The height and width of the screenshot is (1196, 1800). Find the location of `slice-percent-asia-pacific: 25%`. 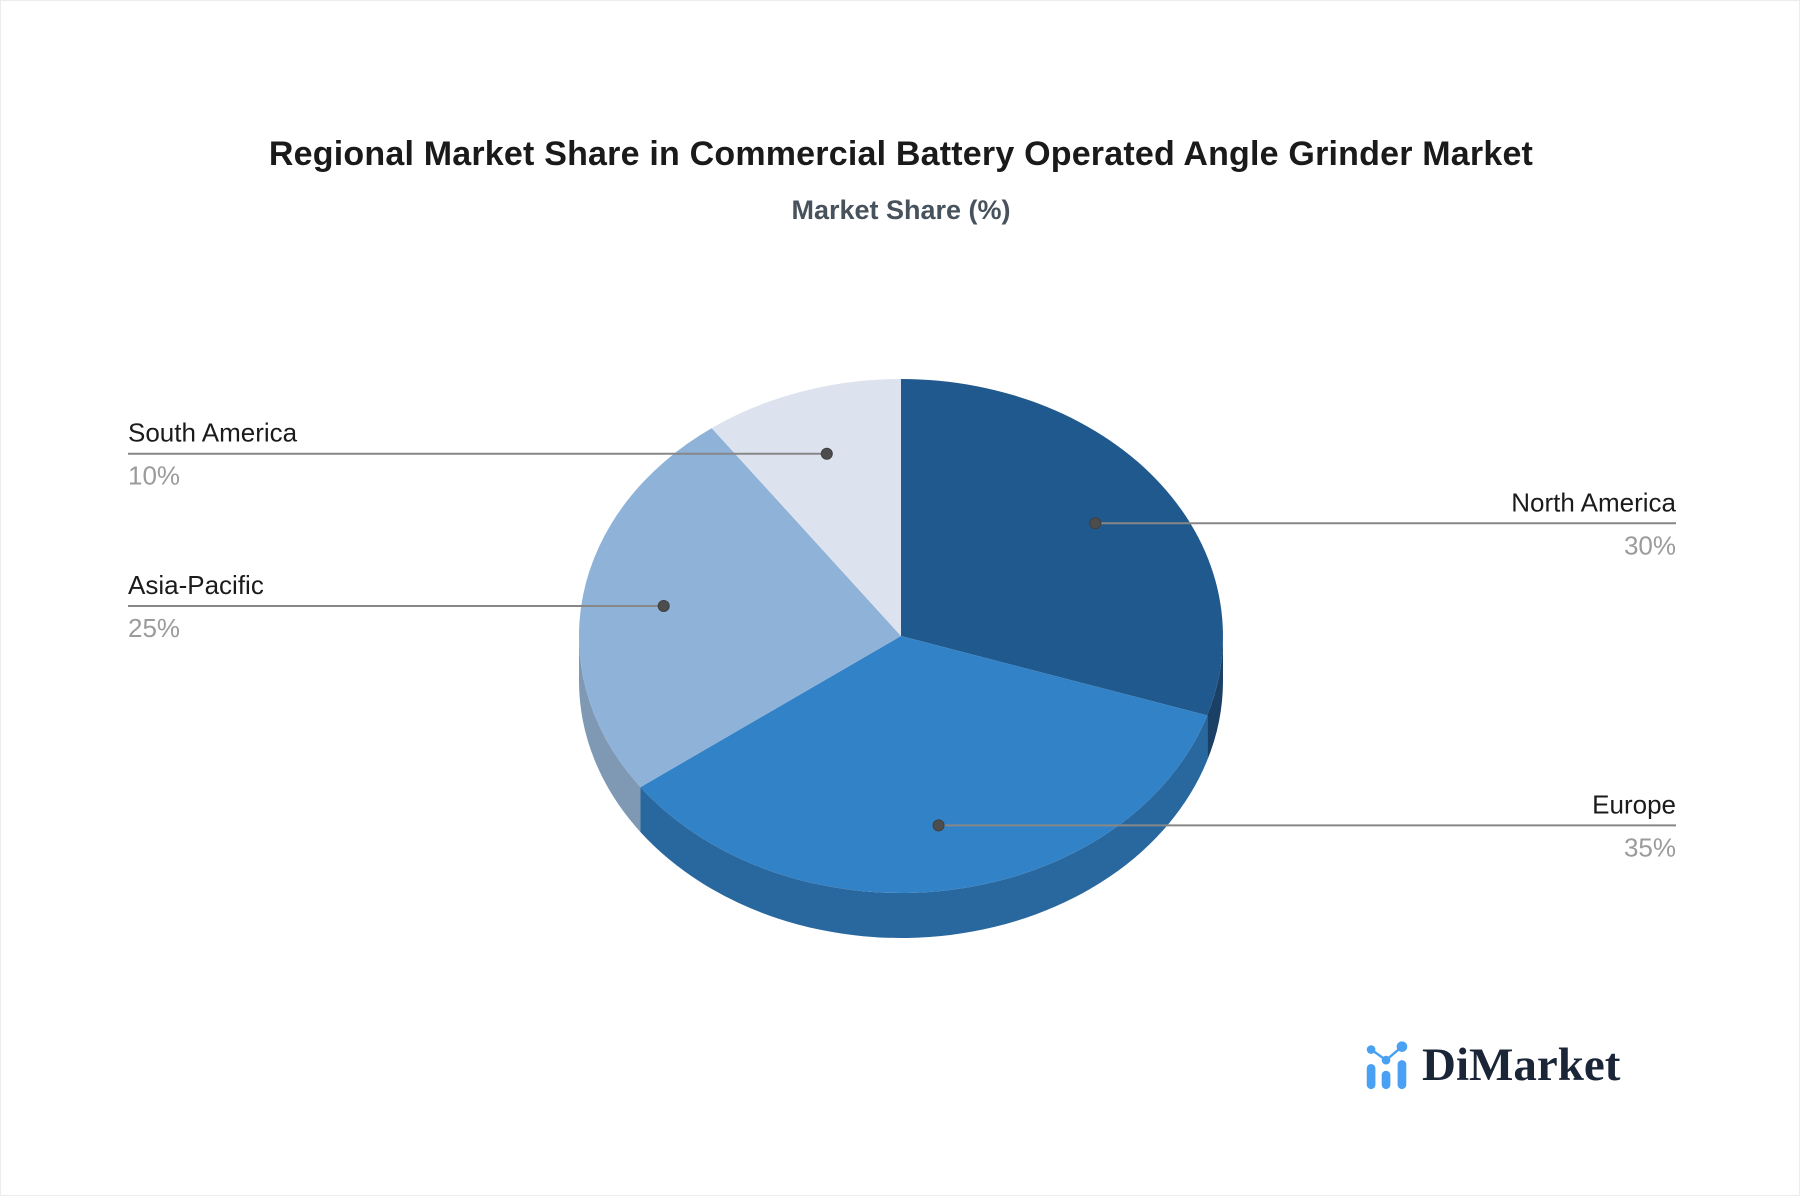

slice-percent-asia-pacific: 25% is located at coordinates (154, 628).